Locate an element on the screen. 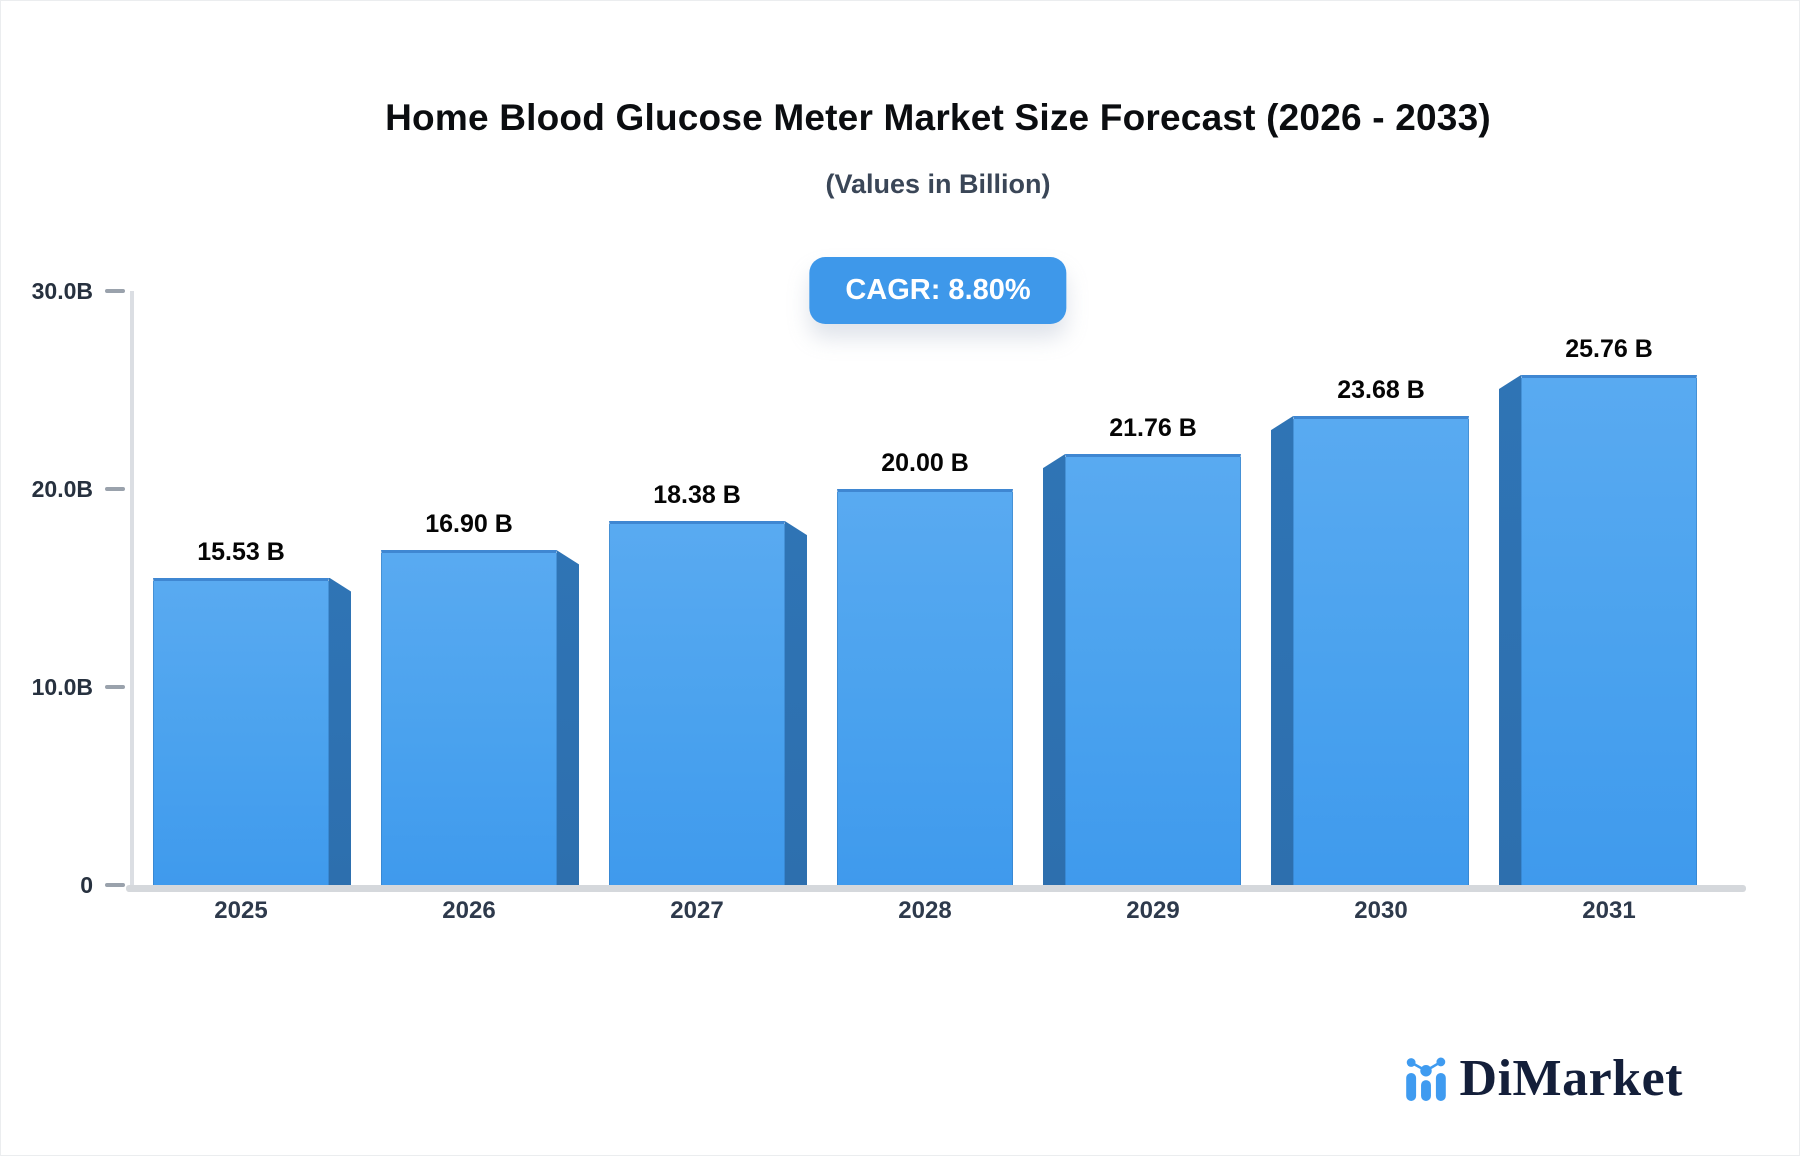 This screenshot has width=1800, height=1156. bar-value-label: 23.68 B is located at coordinates (1381, 390).